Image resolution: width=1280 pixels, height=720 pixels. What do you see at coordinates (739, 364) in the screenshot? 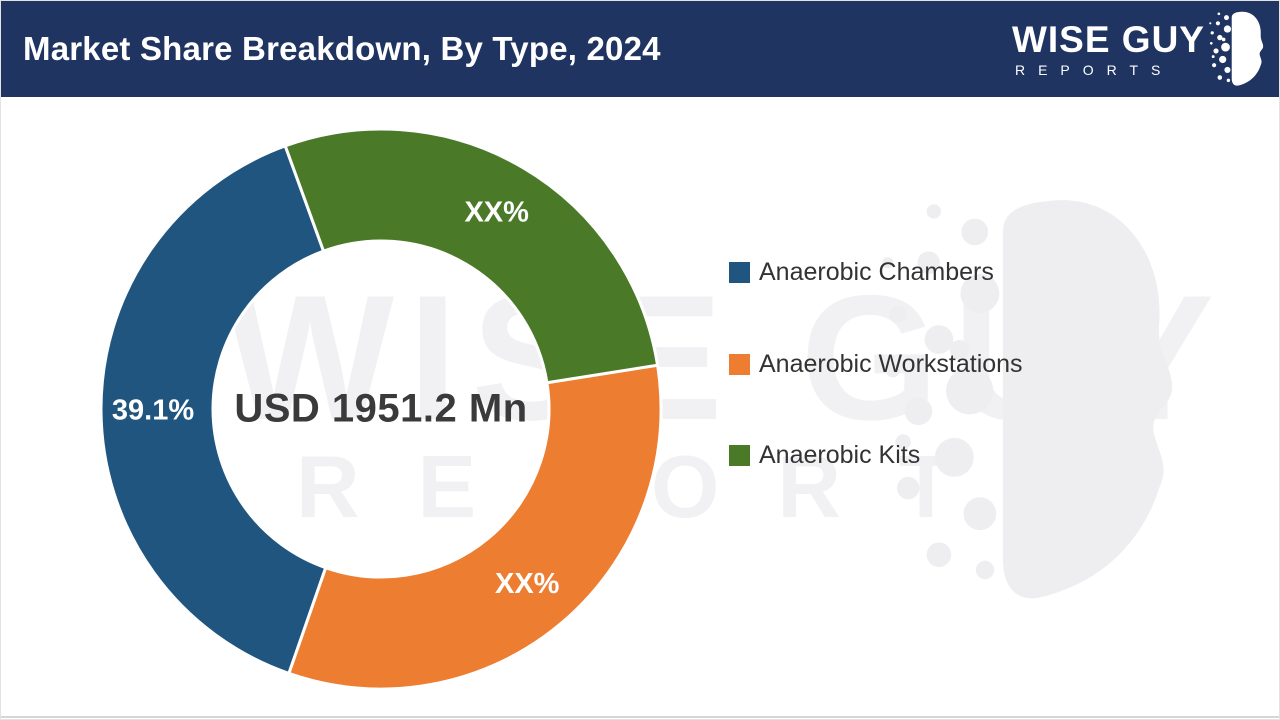
I see `legend-swatch-anaerobic-workstations` at bounding box center [739, 364].